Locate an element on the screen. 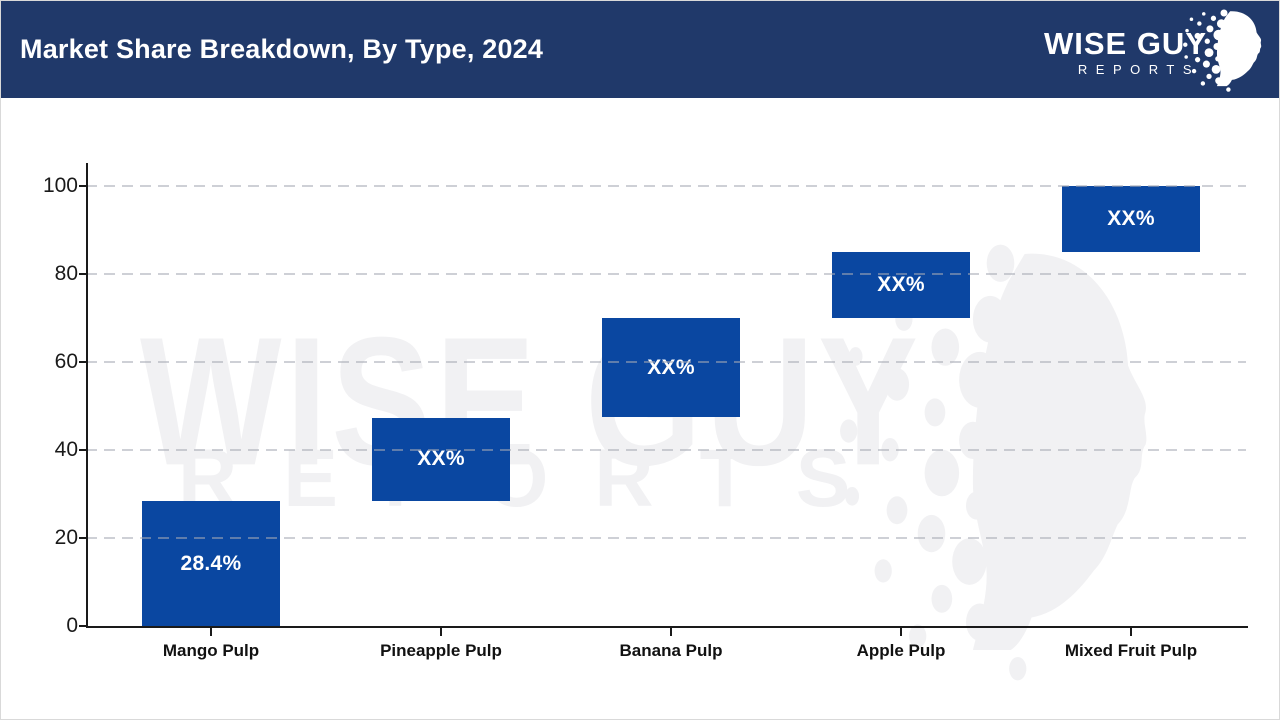 The width and height of the screenshot is (1280, 720). y-axis-tick-label: 0 is located at coordinates (72, 625).